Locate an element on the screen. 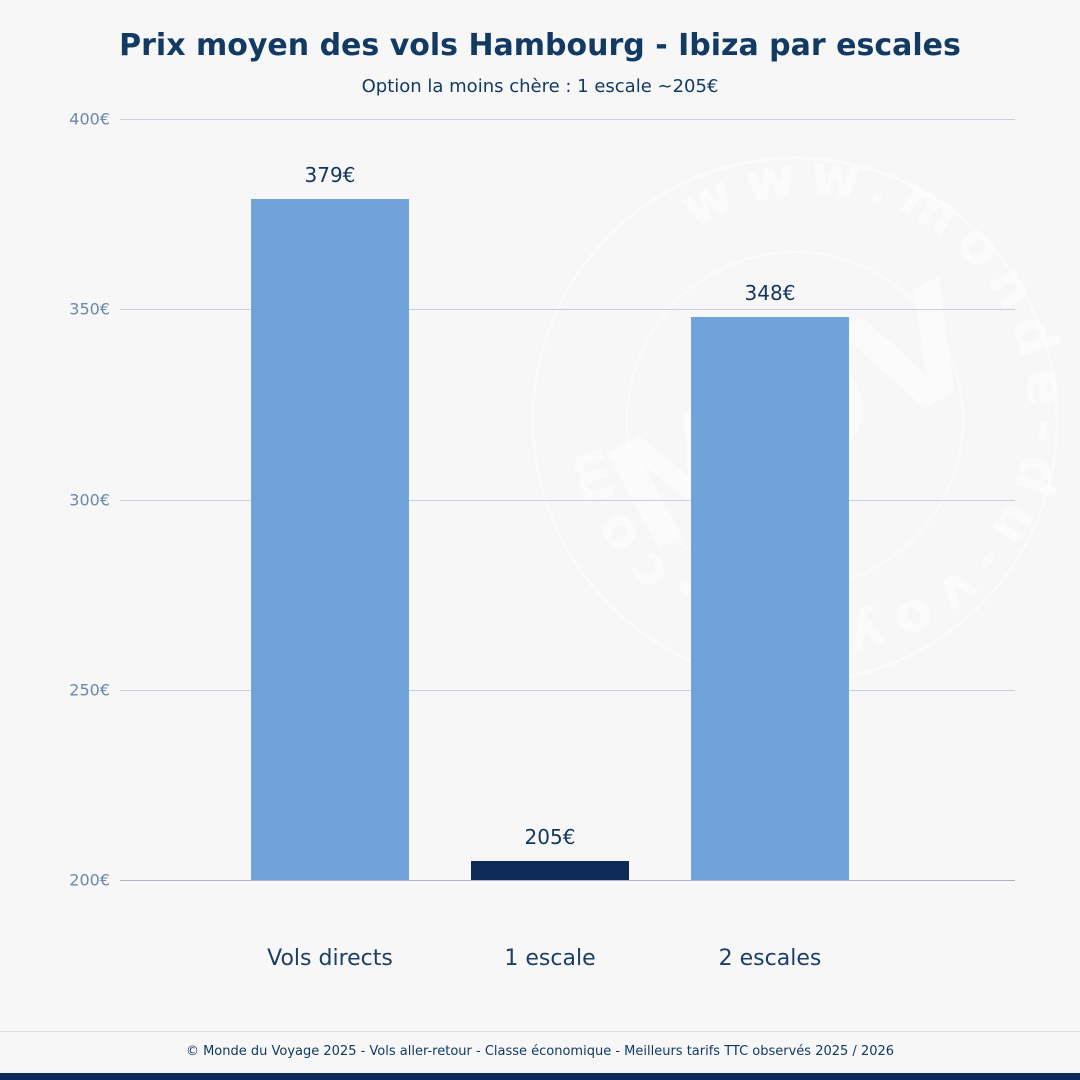 Image resolution: width=1080 pixels, height=1080 pixels. grid-line: 200€ is located at coordinates (542, 880).